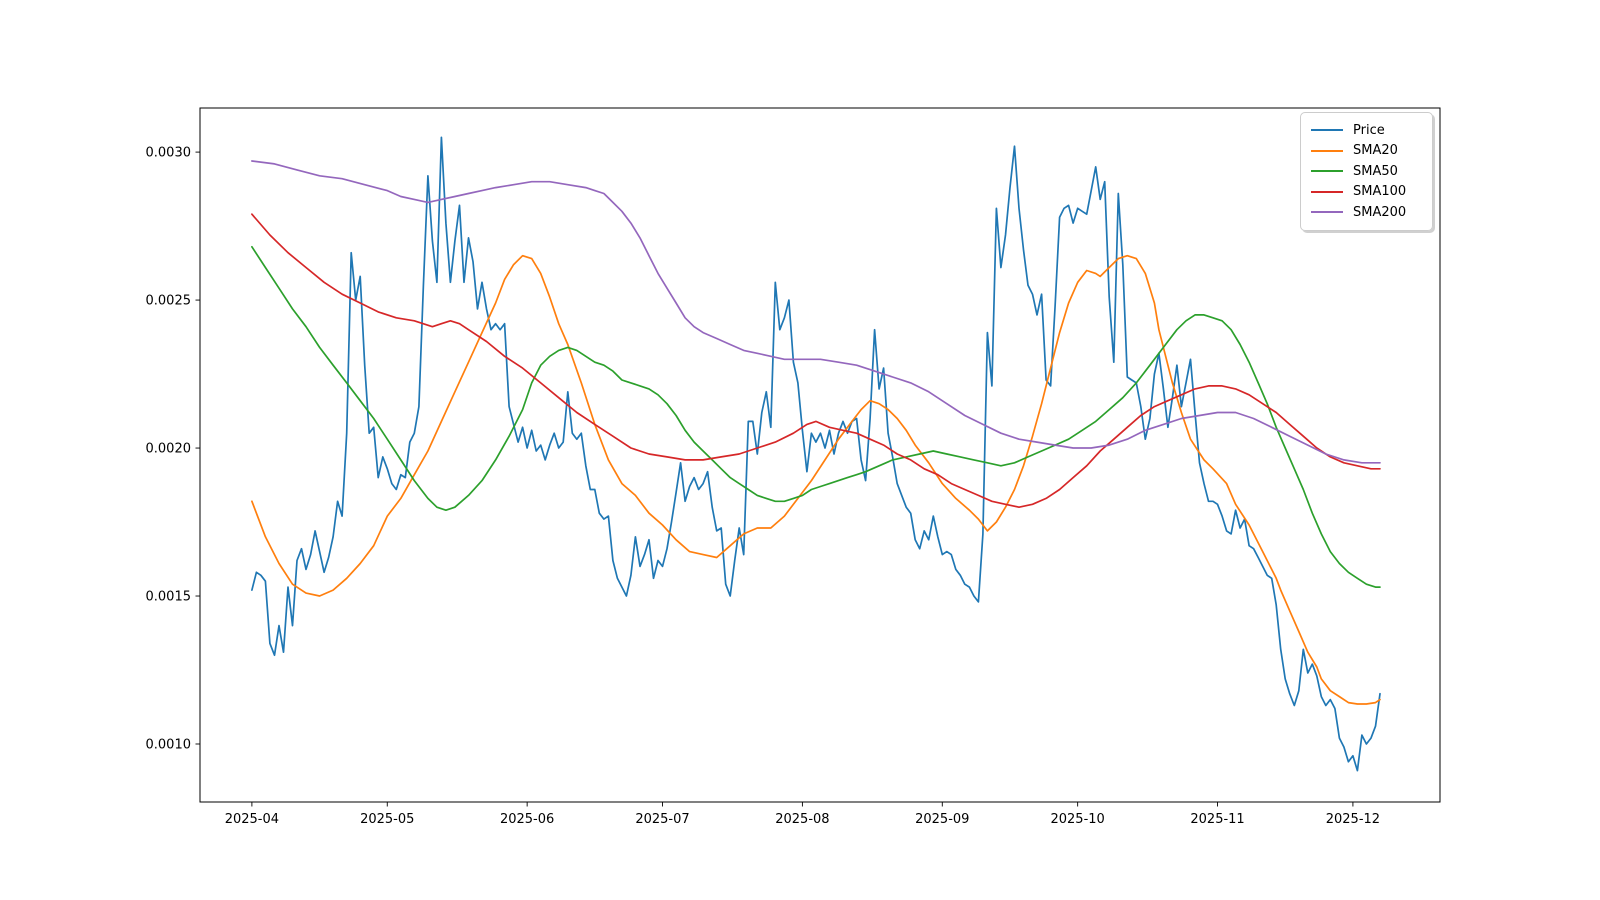 The image size is (1600, 900). I want to click on legend-label-sma50: SMA50, so click(1375, 171).